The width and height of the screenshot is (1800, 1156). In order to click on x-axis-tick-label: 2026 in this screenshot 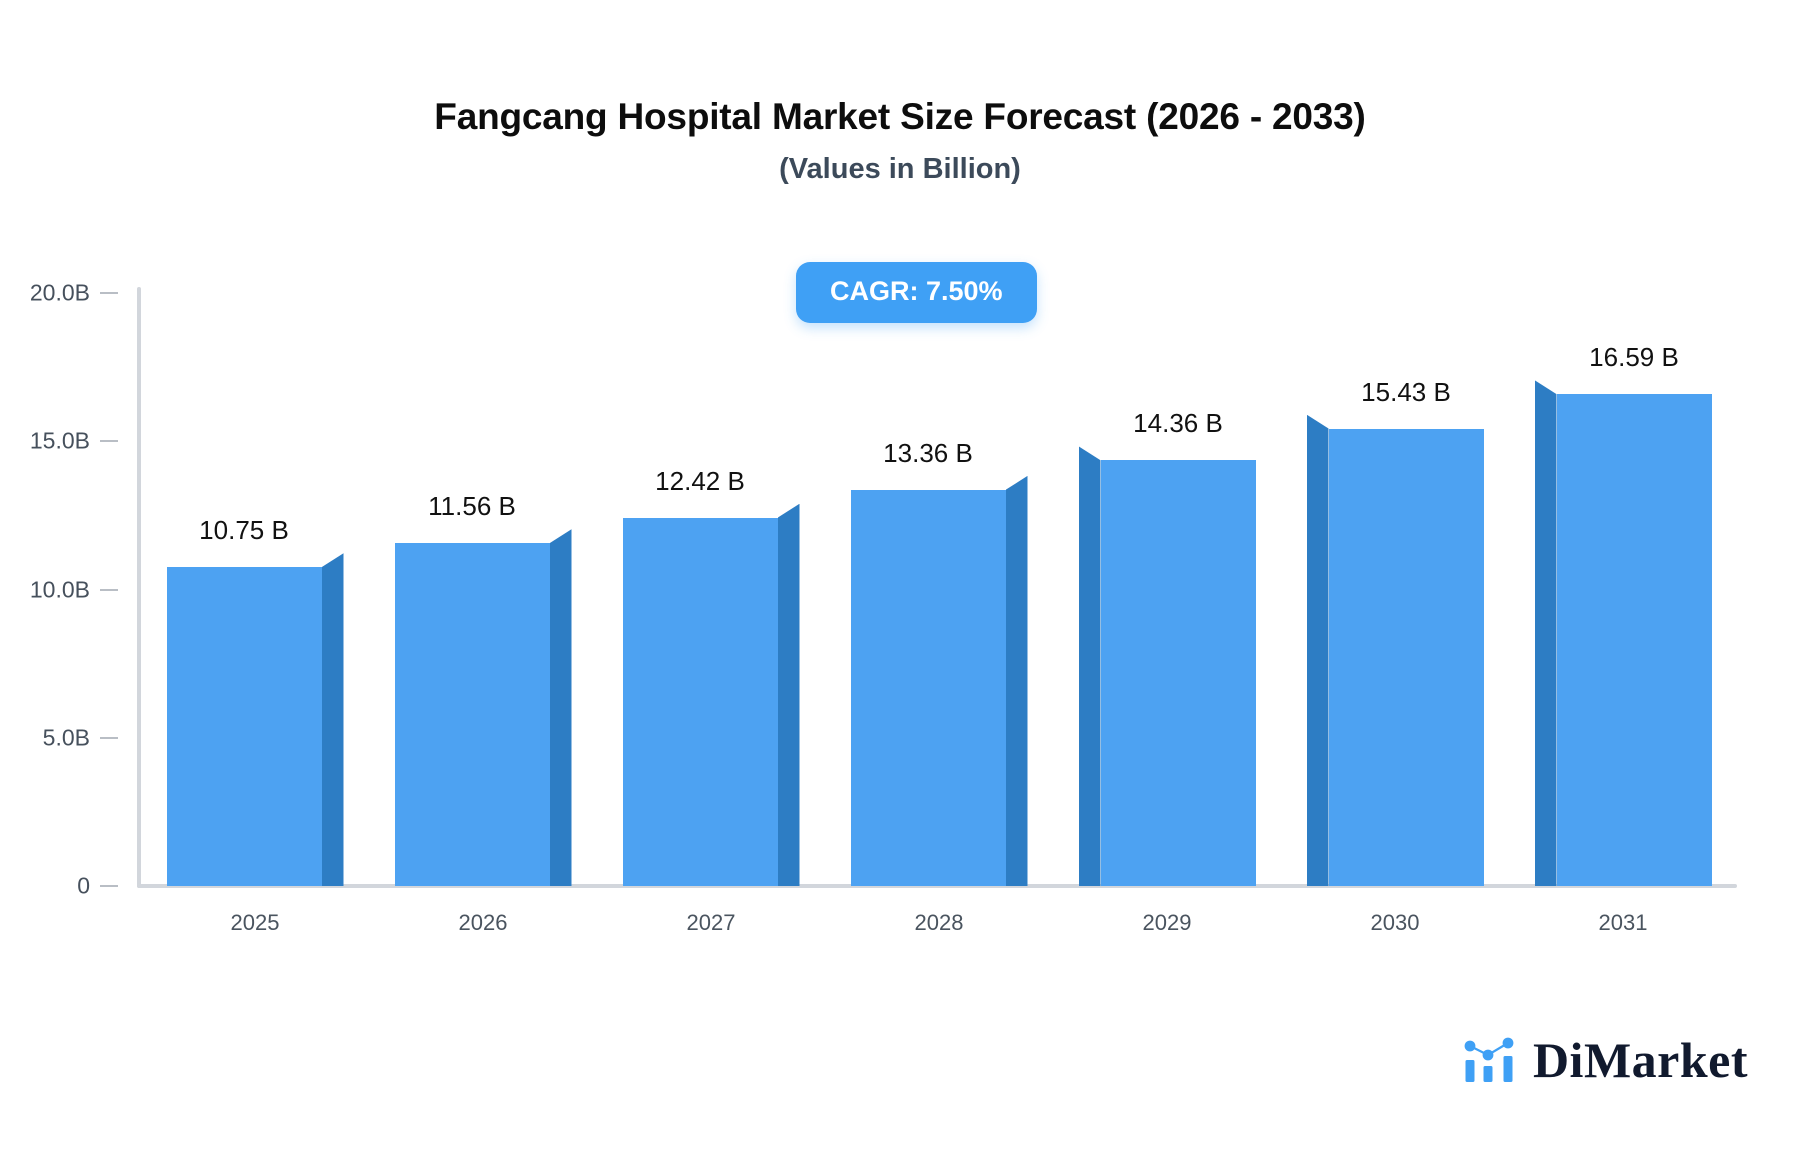, I will do `click(483, 922)`.